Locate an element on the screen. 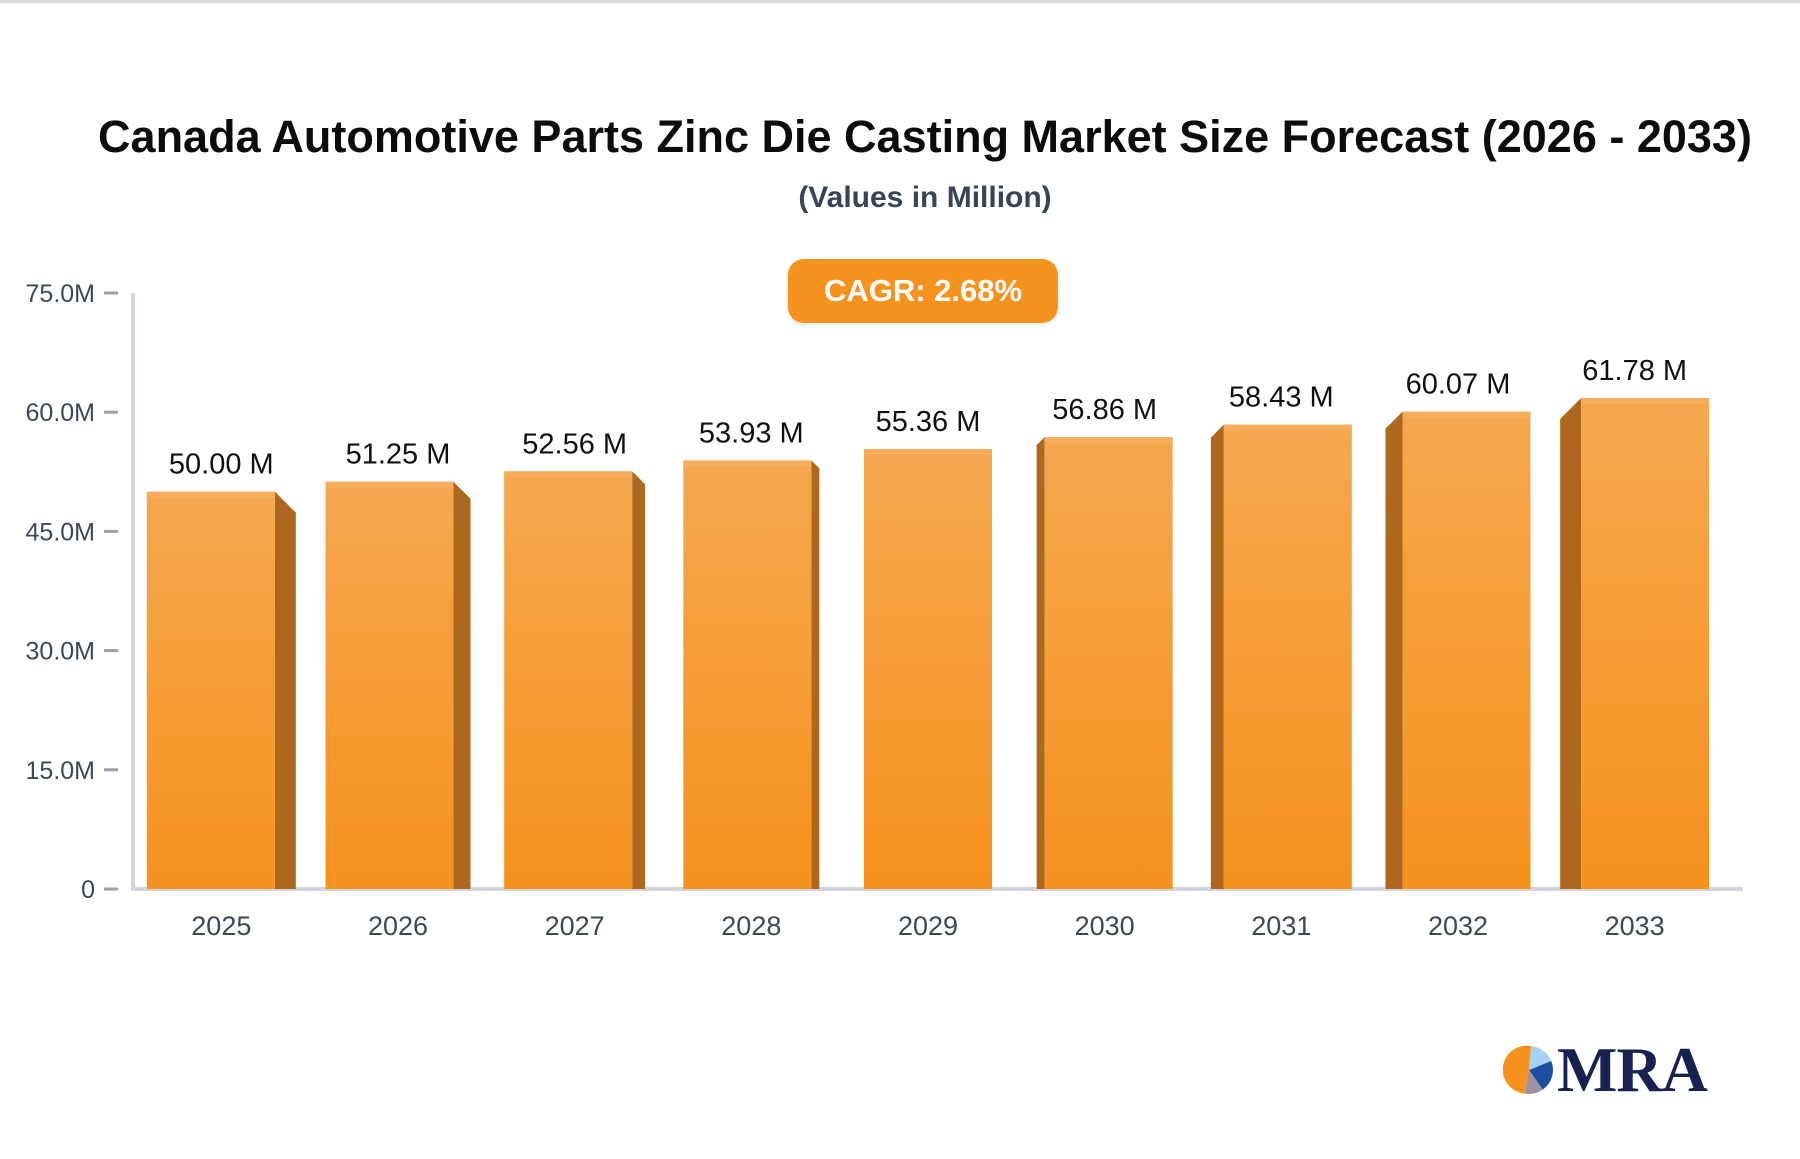  bar-value-label: 52.56 M is located at coordinates (574, 444).